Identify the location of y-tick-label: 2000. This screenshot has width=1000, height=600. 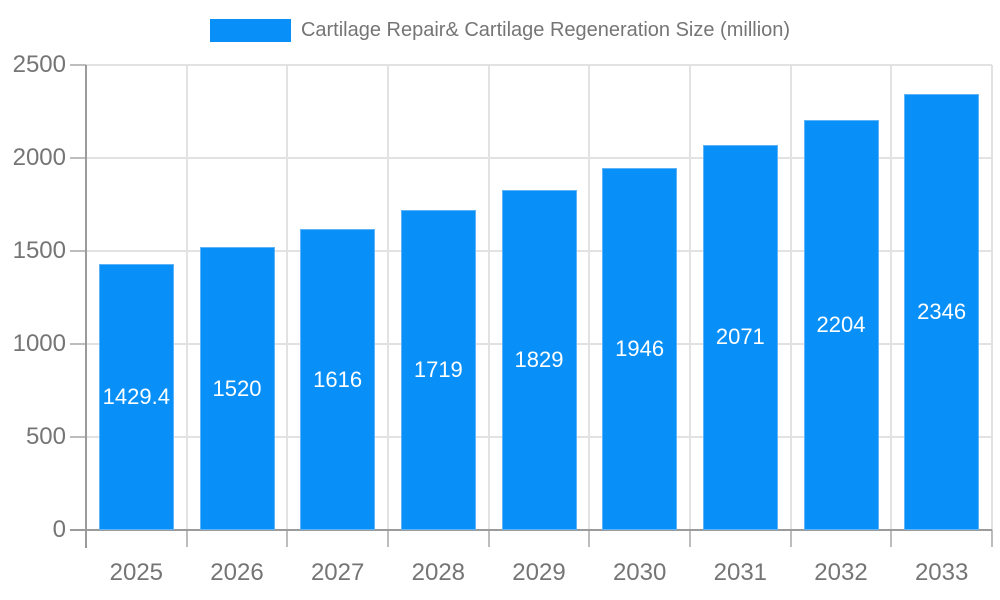
(39, 157).